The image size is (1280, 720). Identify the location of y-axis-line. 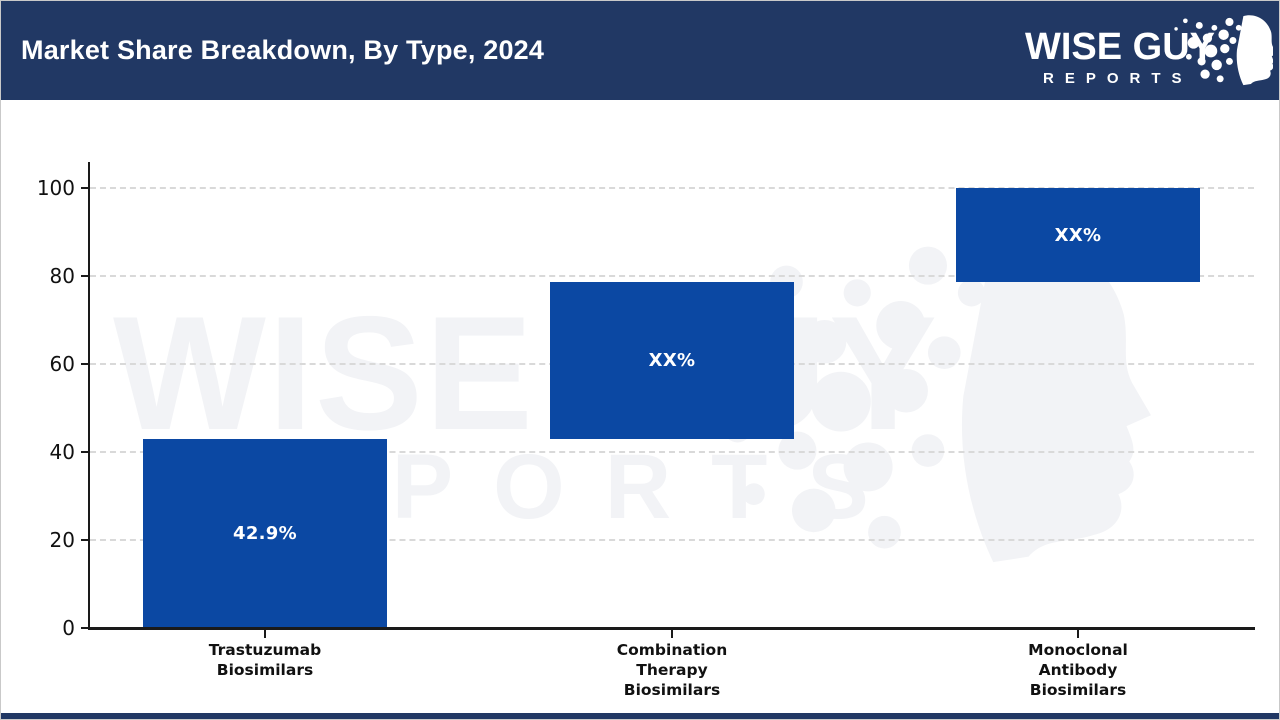
(89, 395).